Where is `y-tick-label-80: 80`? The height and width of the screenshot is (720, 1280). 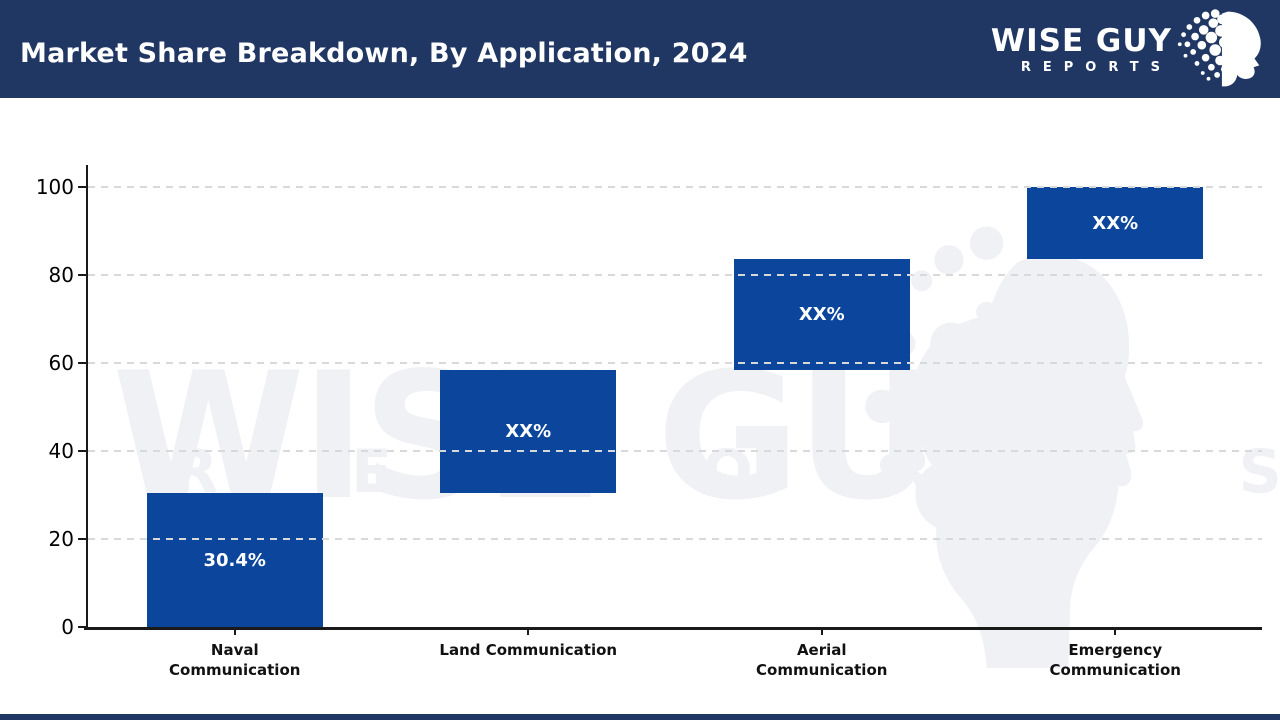 y-tick-label-80: 80 is located at coordinates (61, 275).